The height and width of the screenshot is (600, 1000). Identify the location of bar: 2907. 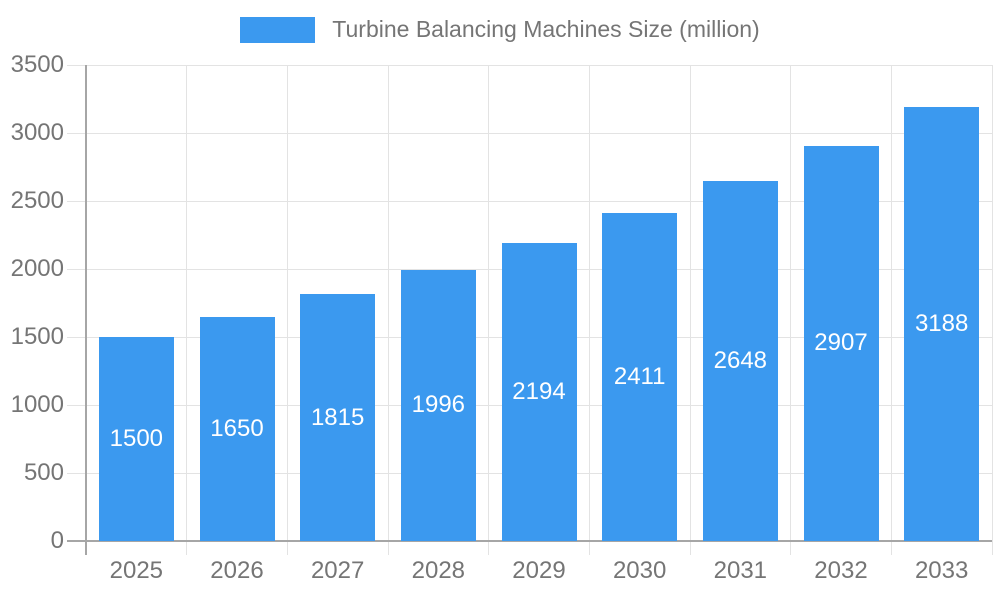
(841, 343).